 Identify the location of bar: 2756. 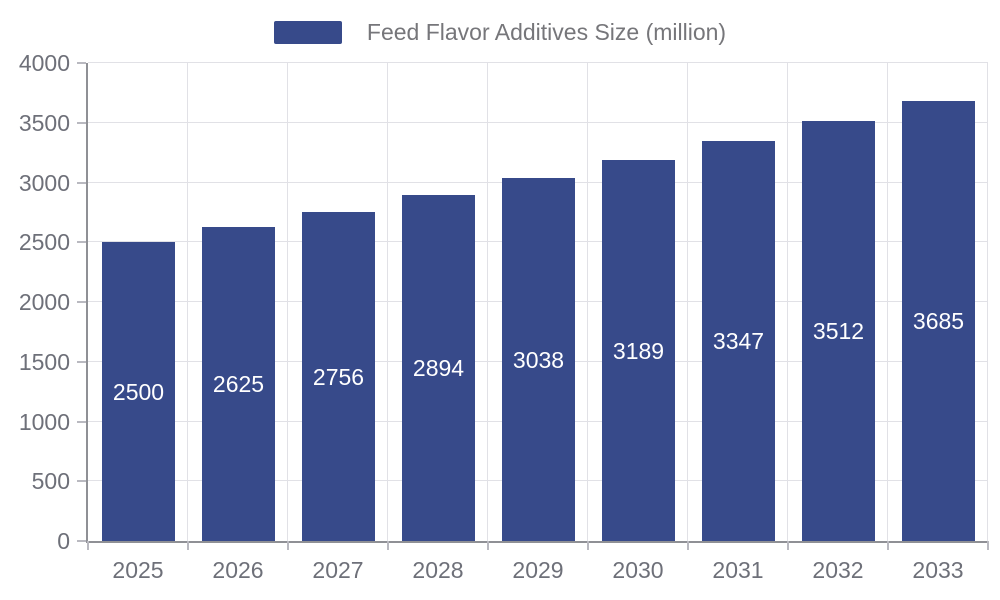
(338, 376).